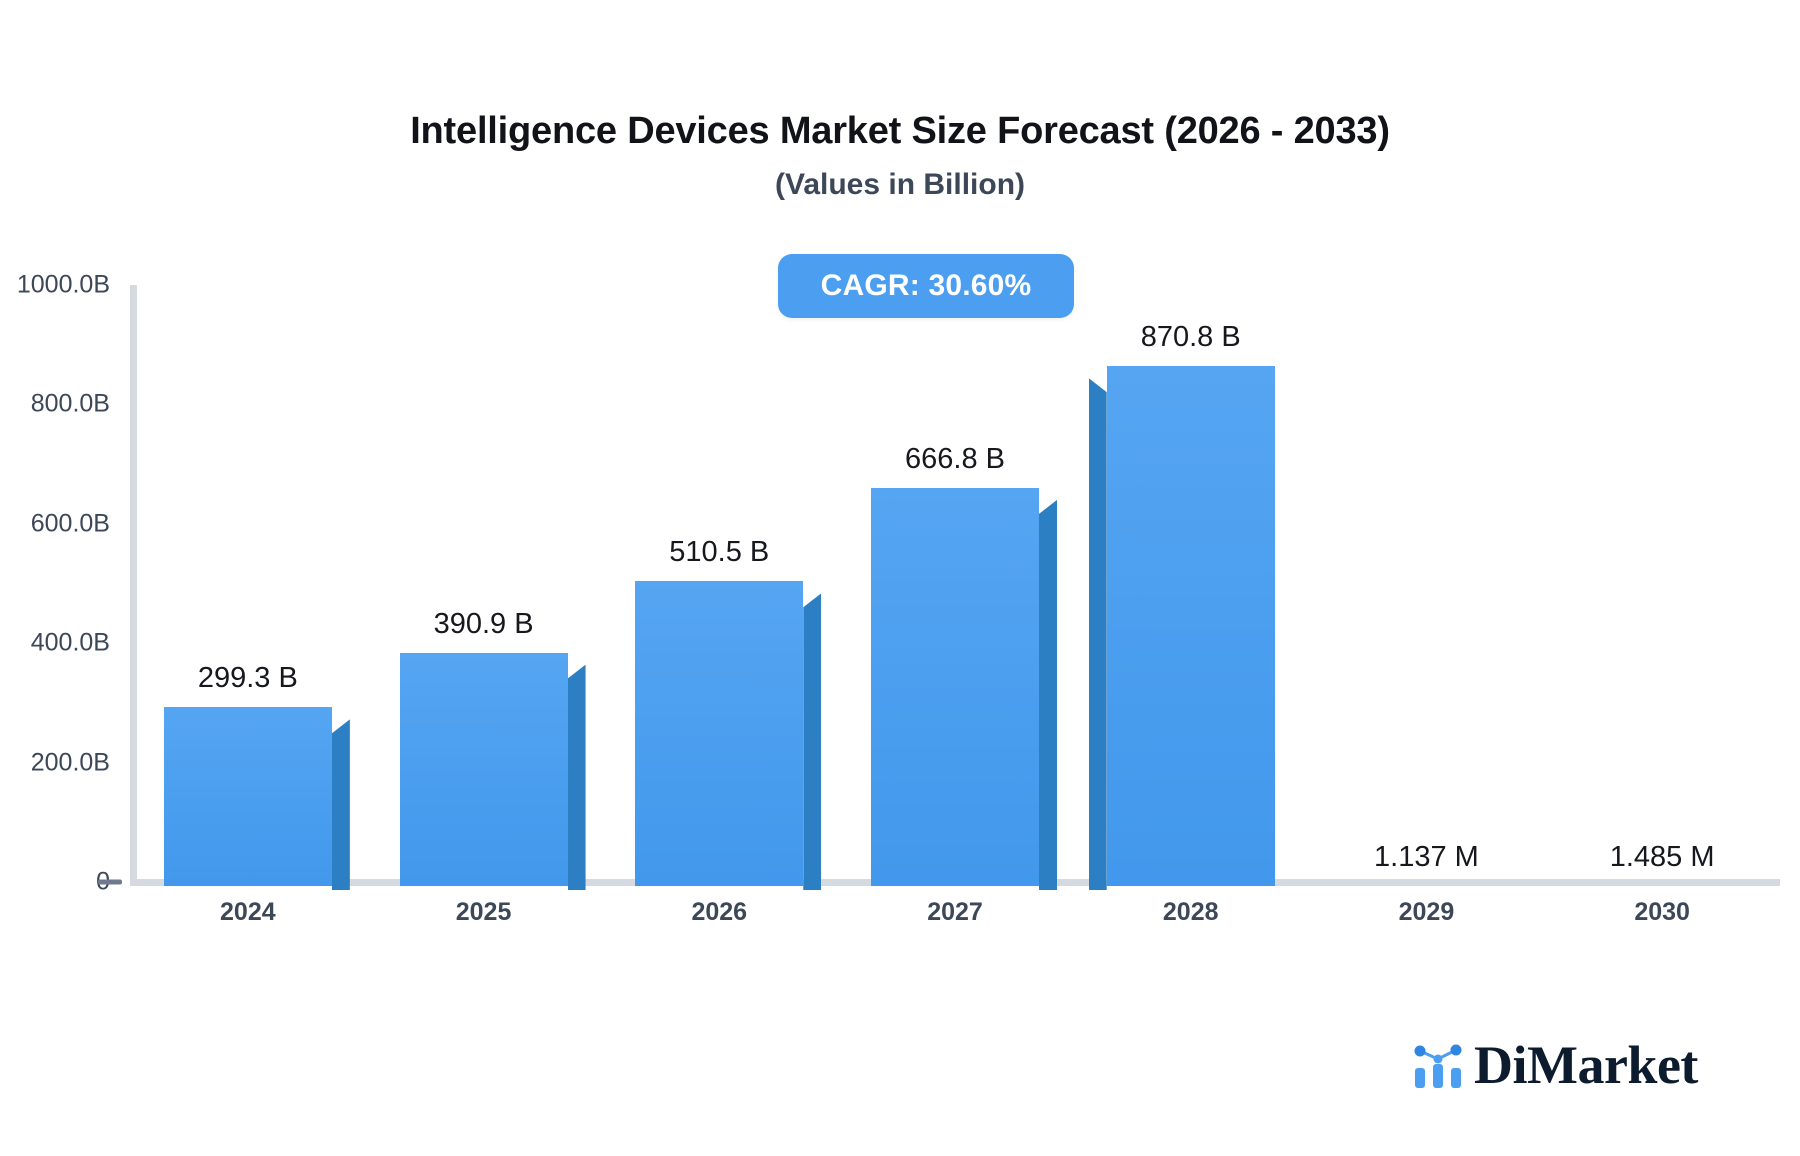 The height and width of the screenshot is (1156, 1800). I want to click on cagr-badge-label: CAGR: 30.60%, so click(926, 285).